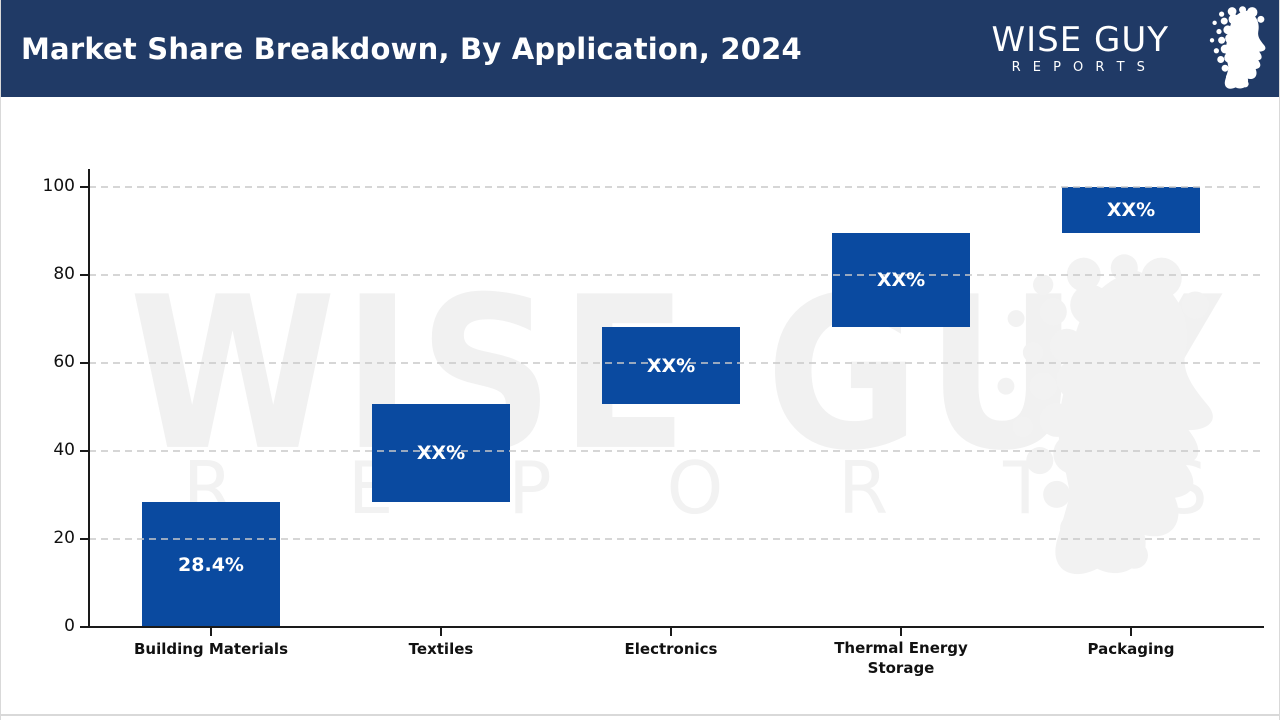 The image size is (1280, 720). I want to click on logo-text: WISE GUY R E P O R T S, so click(1080, 49).